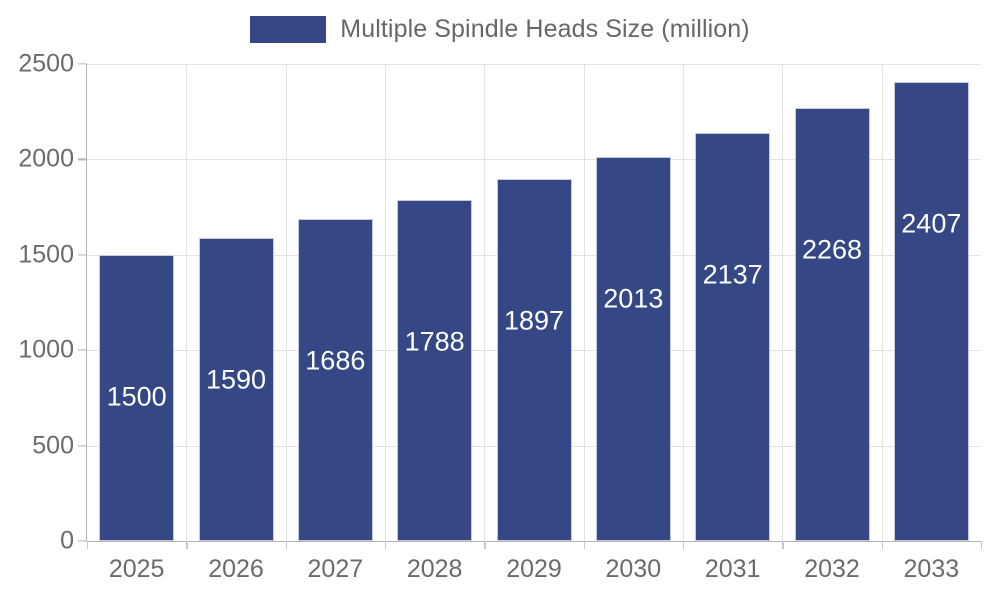  What do you see at coordinates (732, 274) in the screenshot?
I see `bar-value-label-2031: 2137` at bounding box center [732, 274].